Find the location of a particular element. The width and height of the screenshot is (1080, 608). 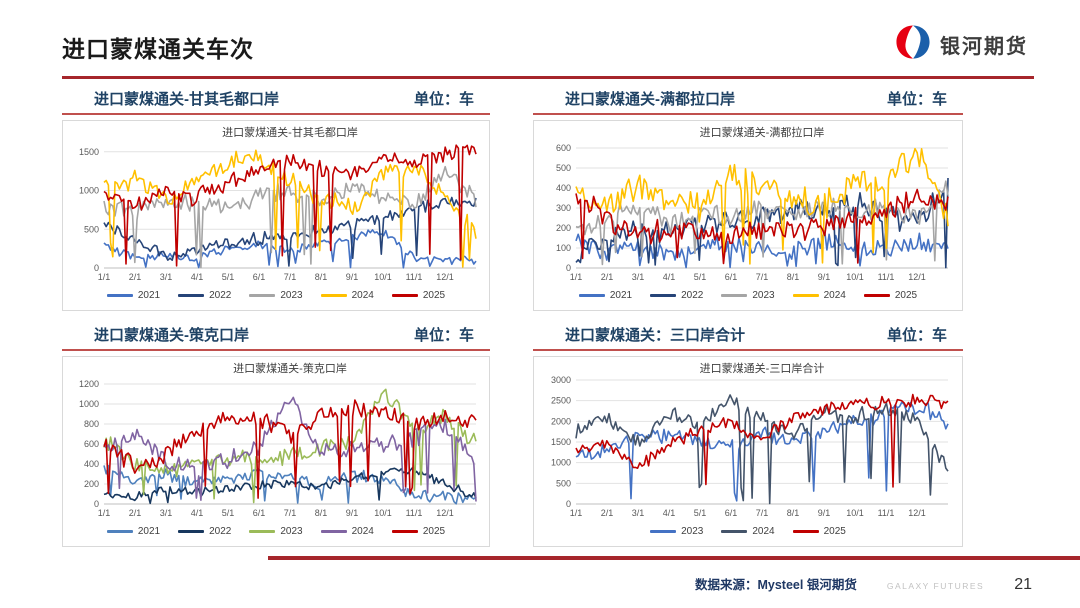

section-header: 进口蒙煤通关-满都拉口岸 单位：车 is located at coordinates (748, 100).